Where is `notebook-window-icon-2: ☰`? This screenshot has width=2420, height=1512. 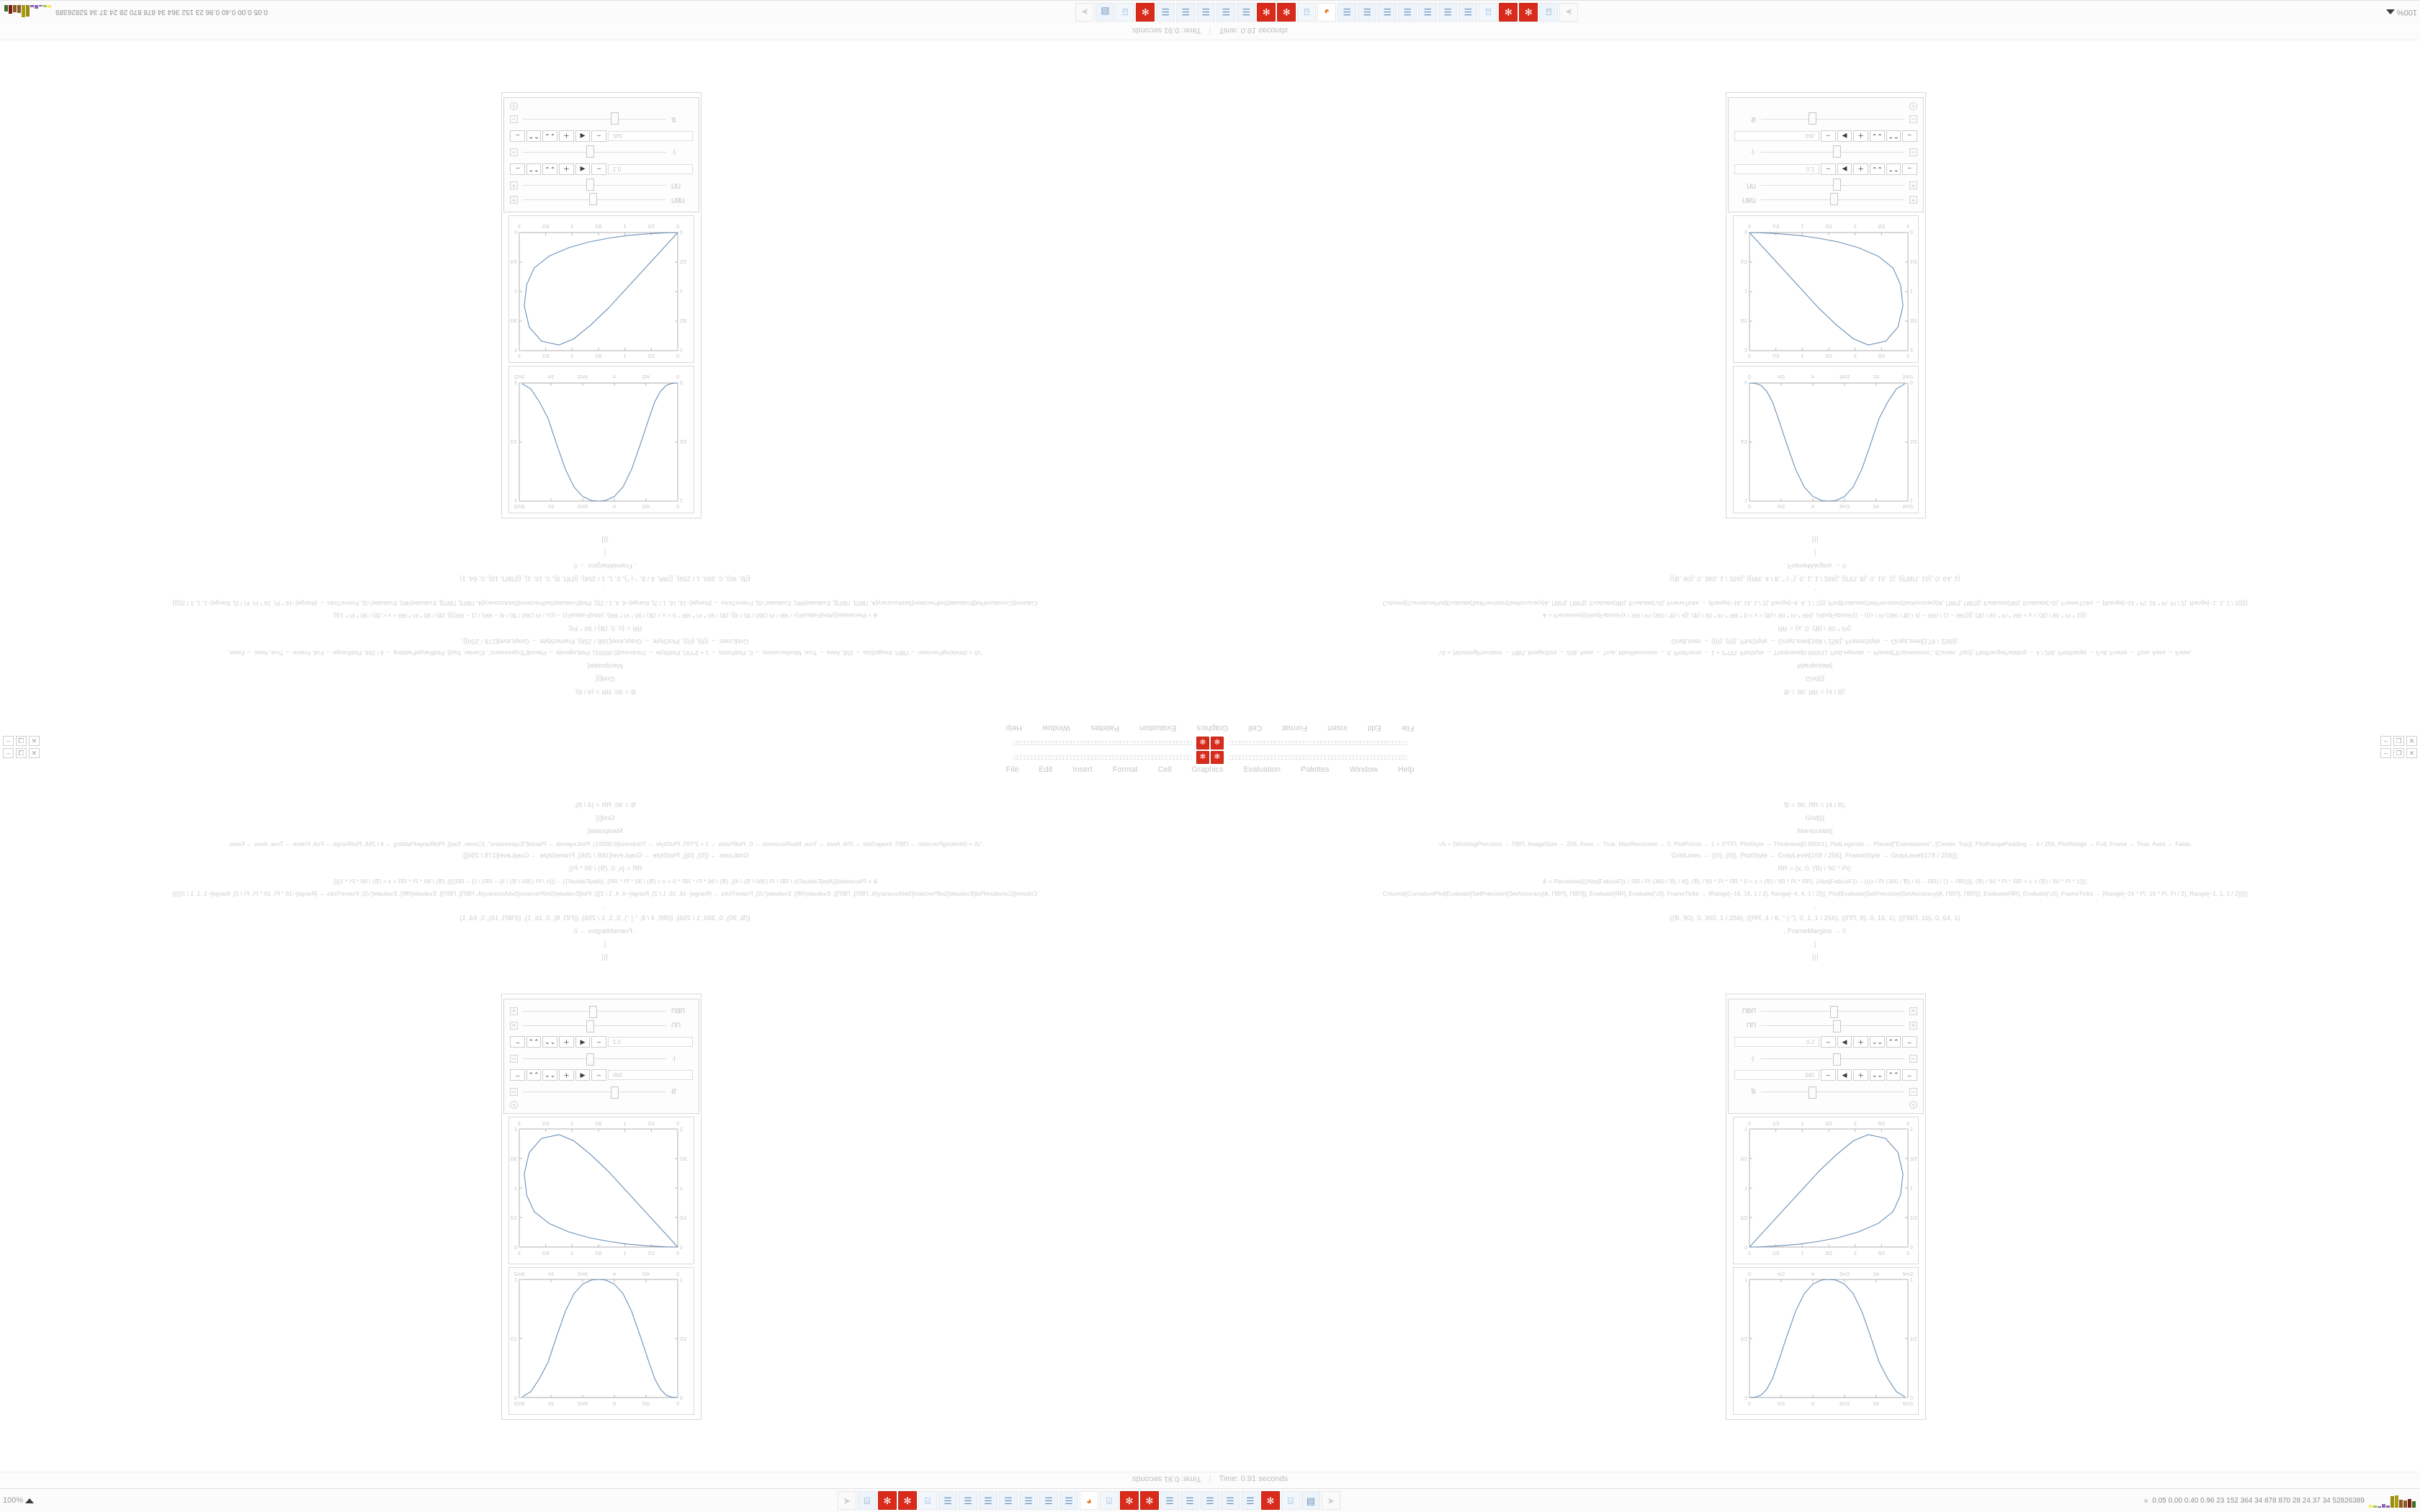
notebook-window-icon-2: ☰ is located at coordinates (1448, 12).